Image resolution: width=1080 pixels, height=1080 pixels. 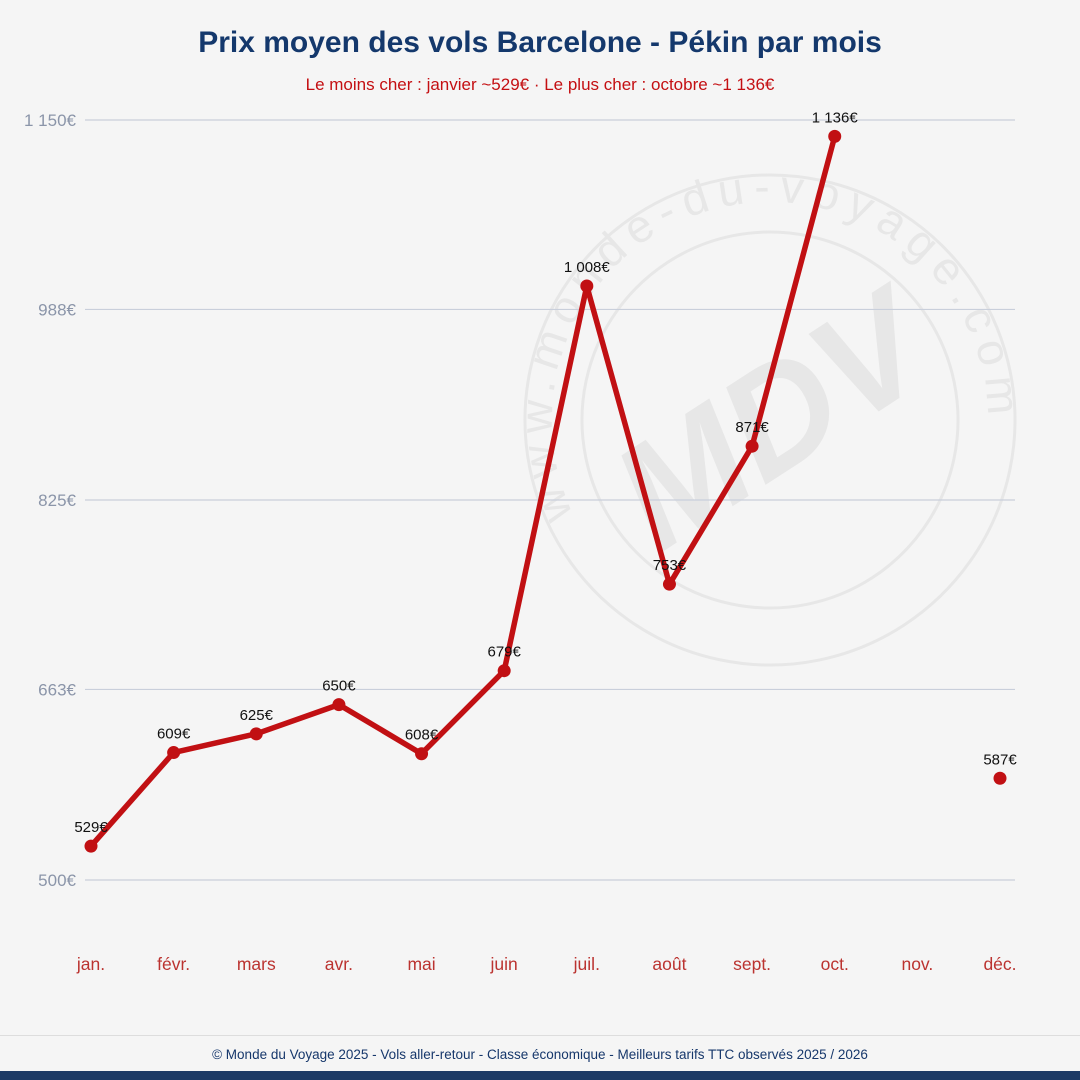 What do you see at coordinates (57, 689) in the screenshot?
I see `y-axis-tick-label: 663€` at bounding box center [57, 689].